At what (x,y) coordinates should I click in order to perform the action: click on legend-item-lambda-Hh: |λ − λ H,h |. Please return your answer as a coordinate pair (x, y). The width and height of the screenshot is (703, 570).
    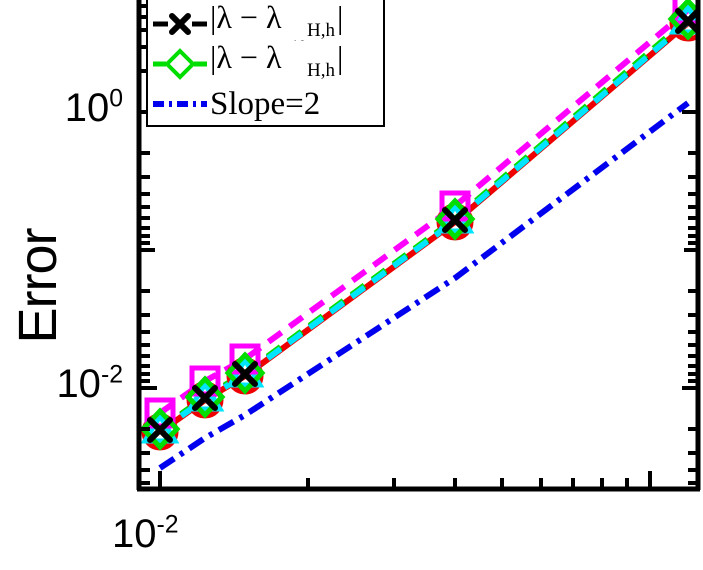
    Looking at the image, I should click on (265, 22).